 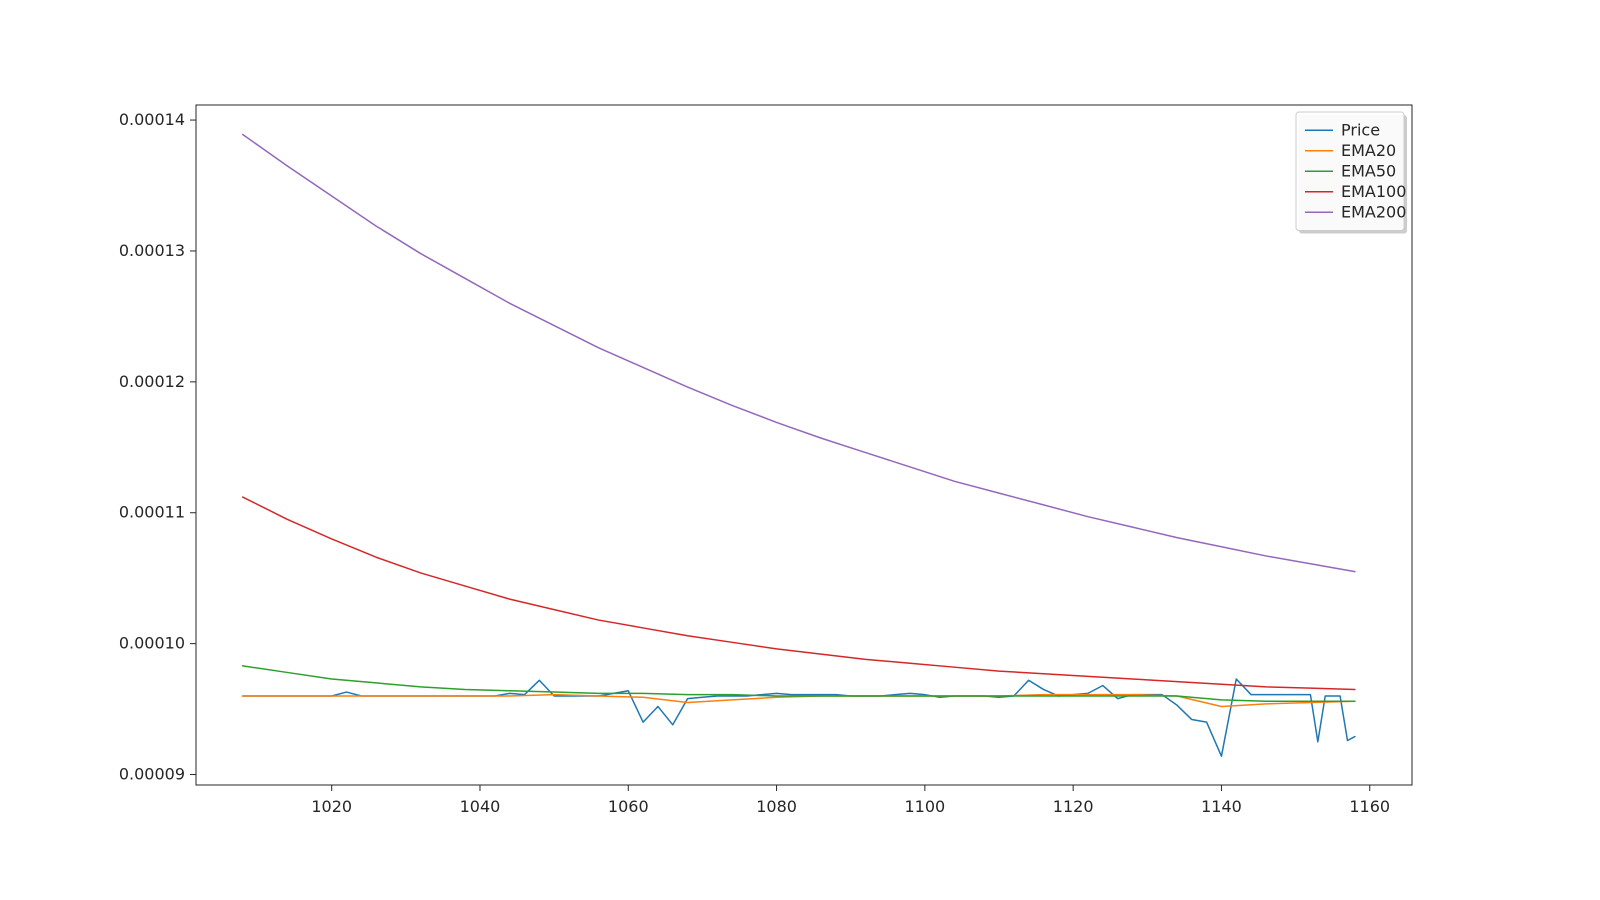 I want to click on y-tick-label: 0.00010, so click(x=152, y=643).